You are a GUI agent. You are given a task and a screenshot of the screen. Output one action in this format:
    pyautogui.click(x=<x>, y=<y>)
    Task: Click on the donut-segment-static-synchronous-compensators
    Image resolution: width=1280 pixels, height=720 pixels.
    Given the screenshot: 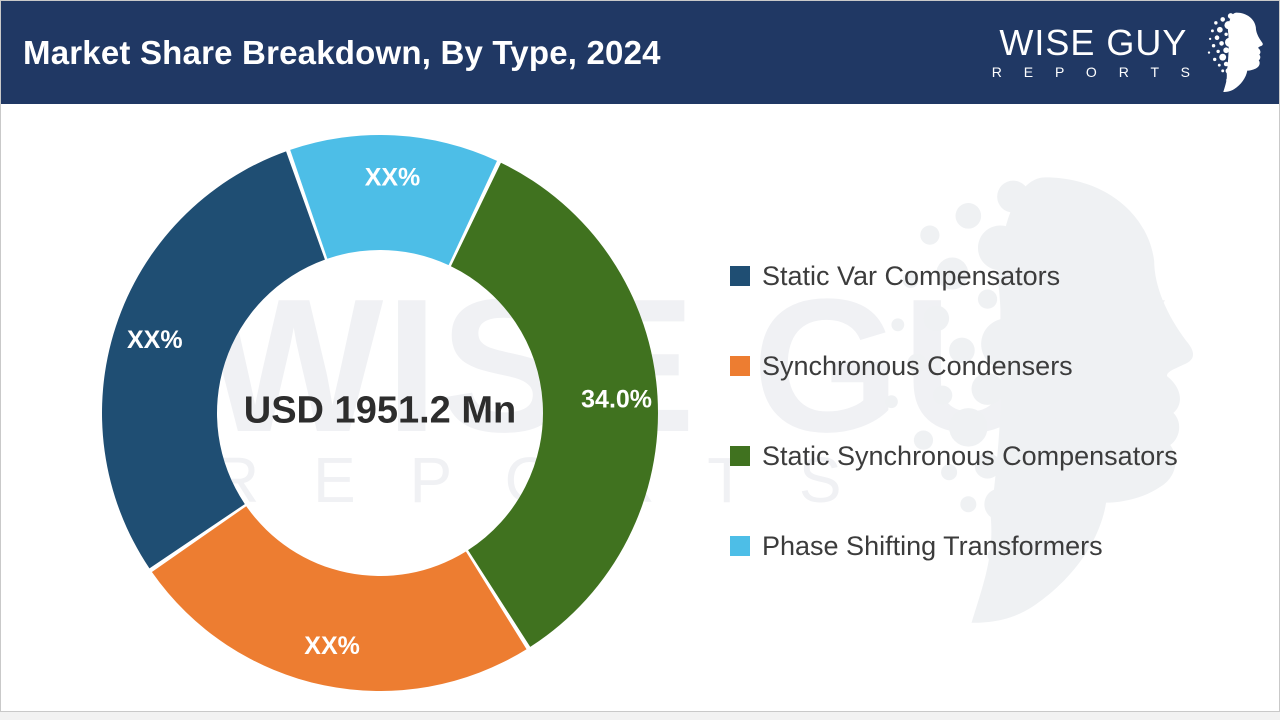 What is the action you would take?
    pyautogui.click(x=554, y=404)
    